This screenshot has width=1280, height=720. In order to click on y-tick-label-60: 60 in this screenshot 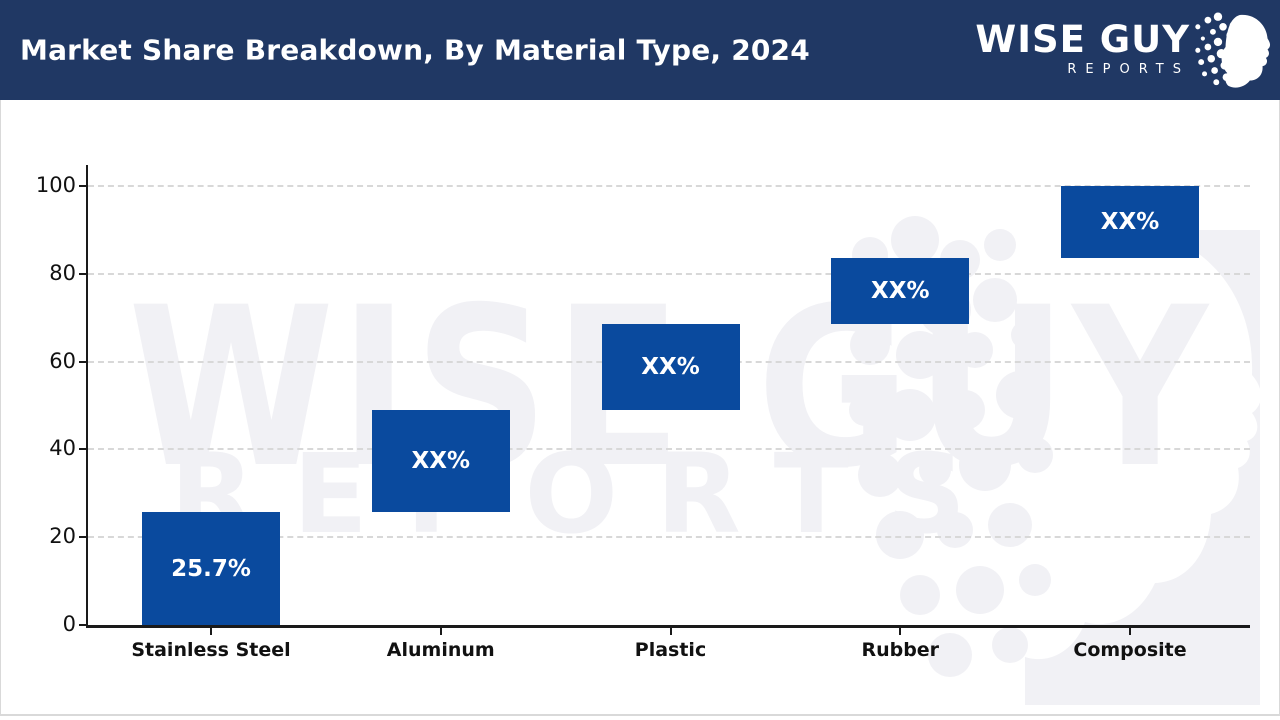, I will do `click(62, 360)`.